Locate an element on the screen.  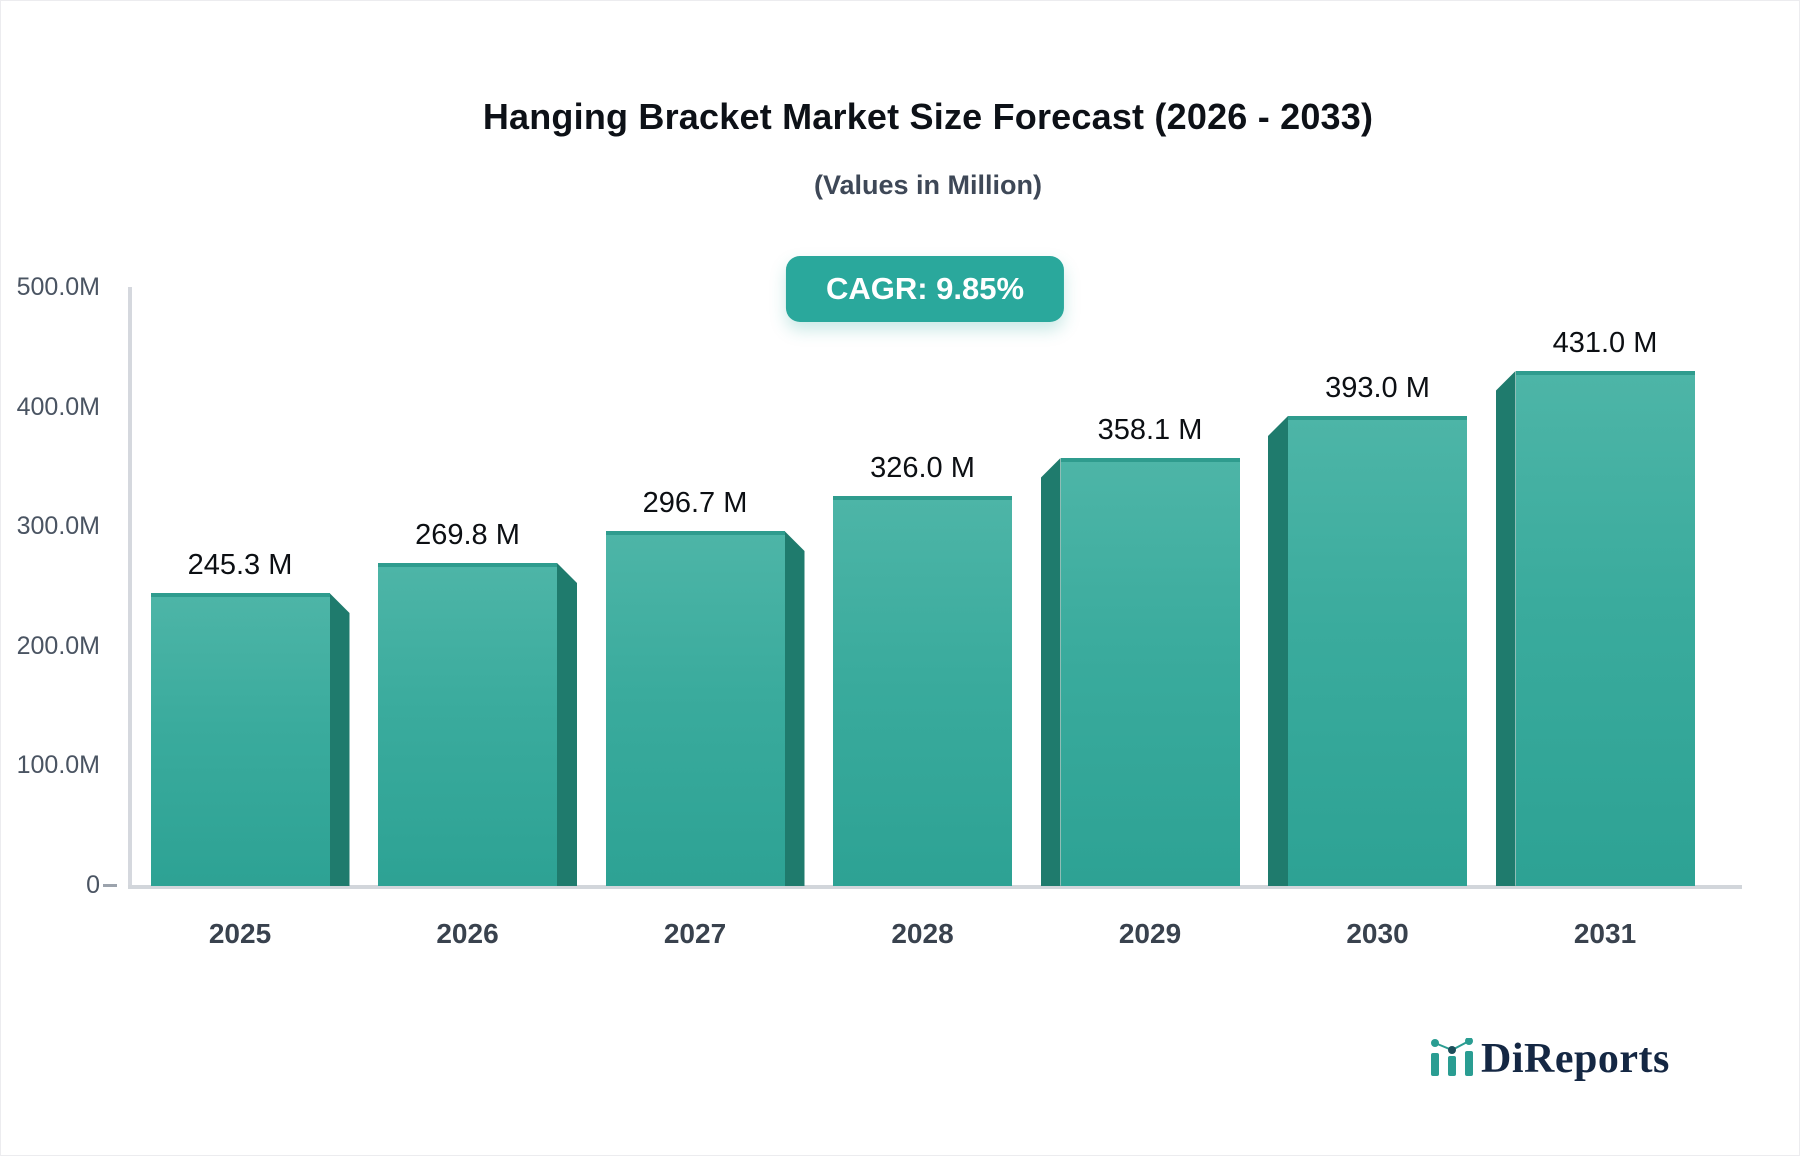
bar-2026 is located at coordinates (467, 724).